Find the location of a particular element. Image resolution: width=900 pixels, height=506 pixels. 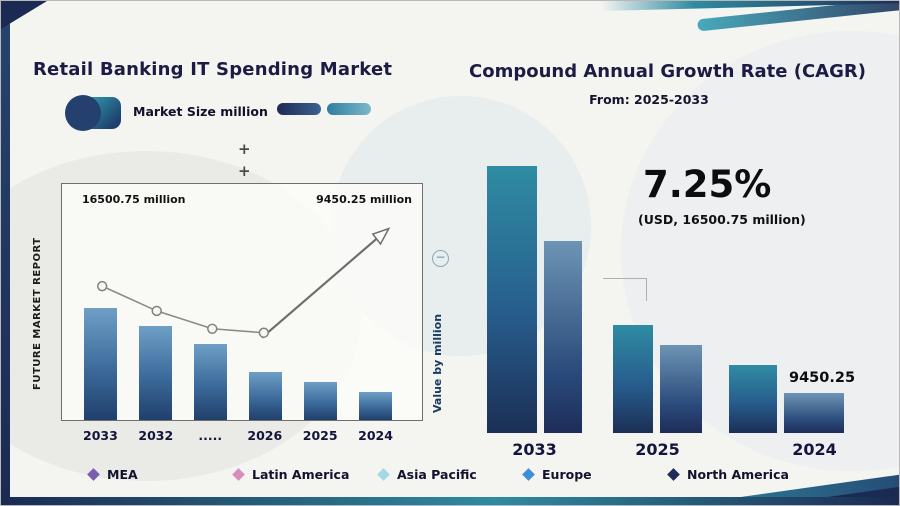

left-edge-strip is located at coordinates (5, 253).